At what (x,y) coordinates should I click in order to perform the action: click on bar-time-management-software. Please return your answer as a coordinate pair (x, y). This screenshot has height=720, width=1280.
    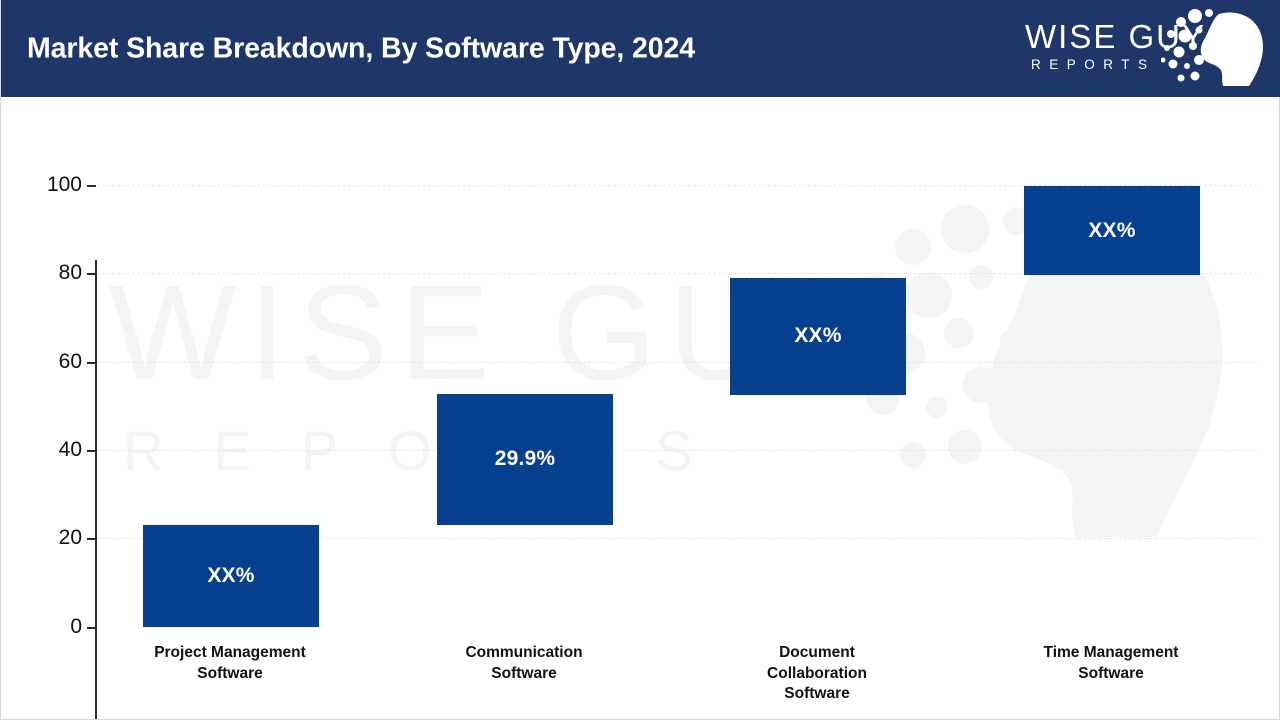
    Looking at the image, I should click on (1112, 230).